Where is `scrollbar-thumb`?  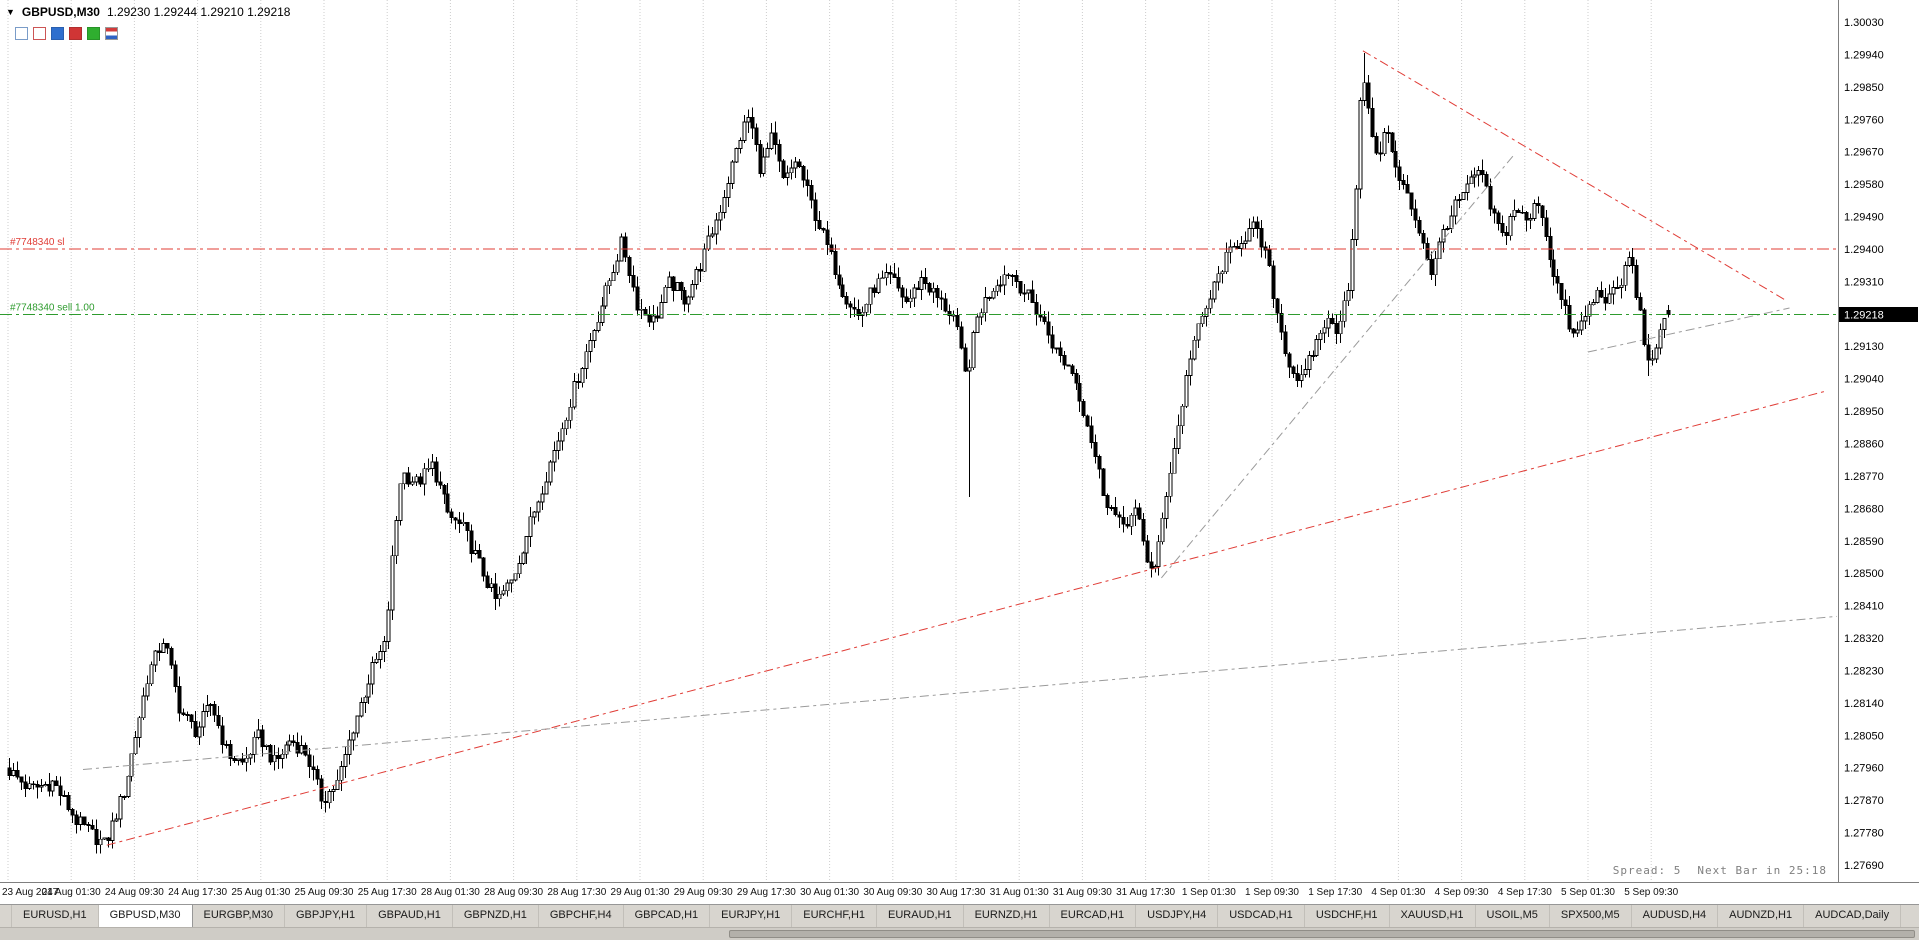 scrollbar-thumb is located at coordinates (1322, 934).